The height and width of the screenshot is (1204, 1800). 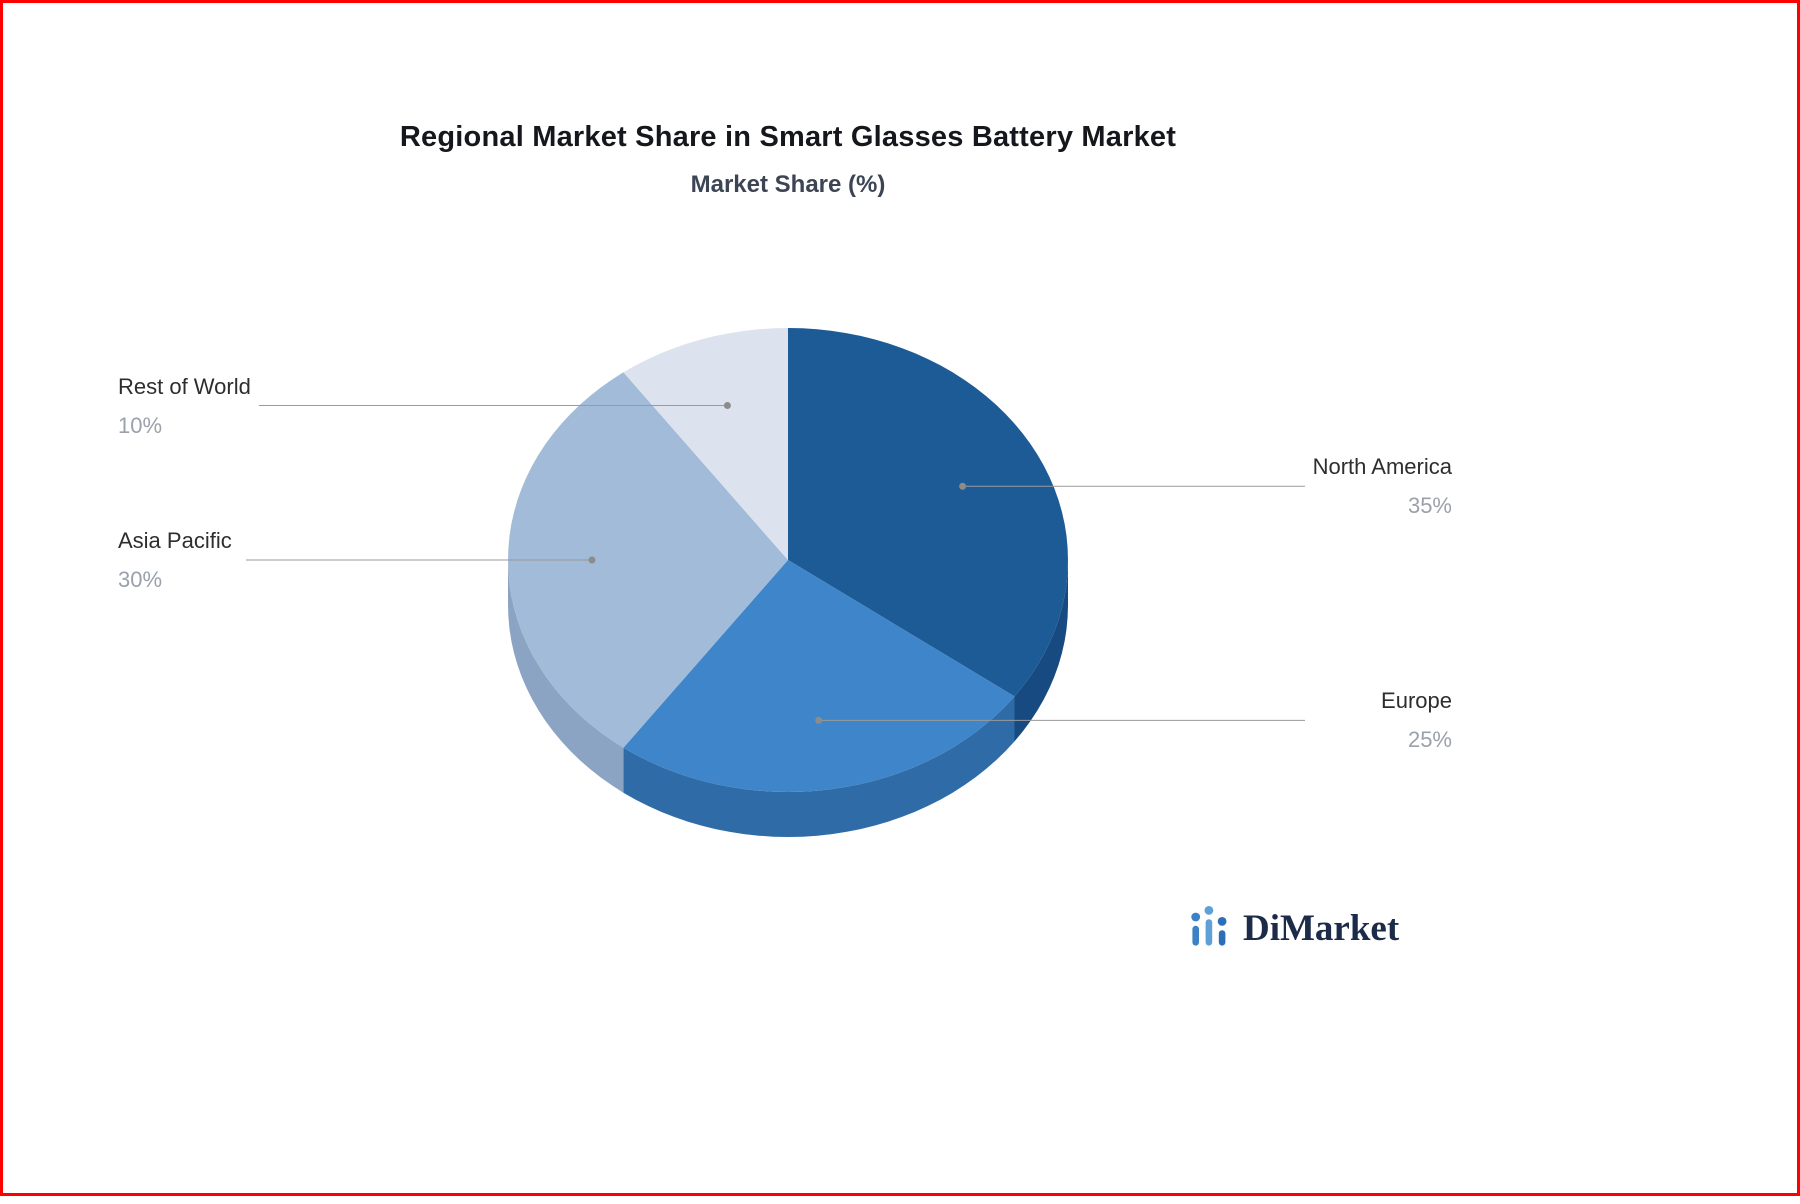 What do you see at coordinates (1209, 926) in the screenshot?
I see `bar-chart-dots-icon` at bounding box center [1209, 926].